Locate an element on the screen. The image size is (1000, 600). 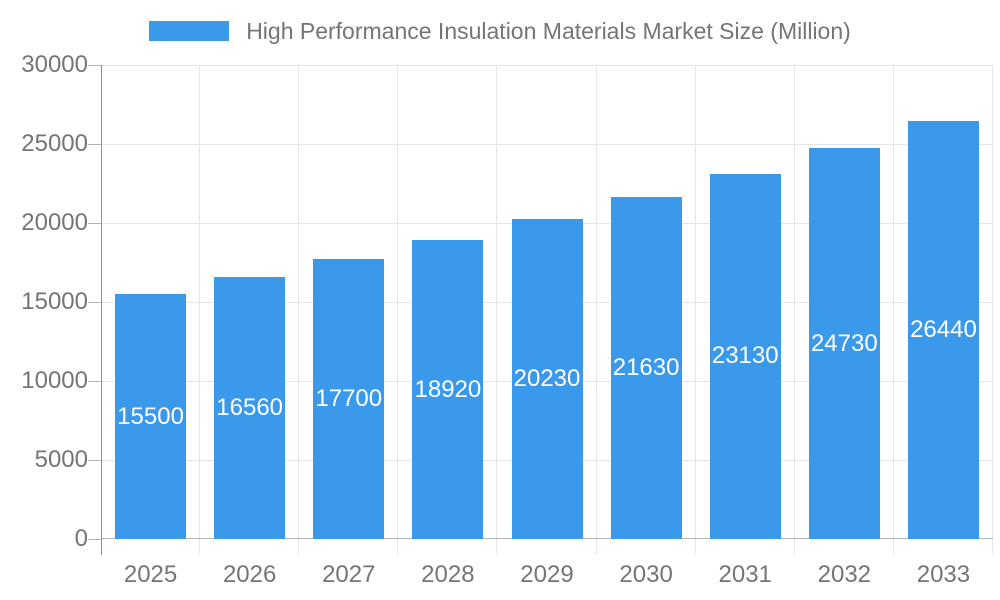
bar-2030: 21630 is located at coordinates (646, 368).